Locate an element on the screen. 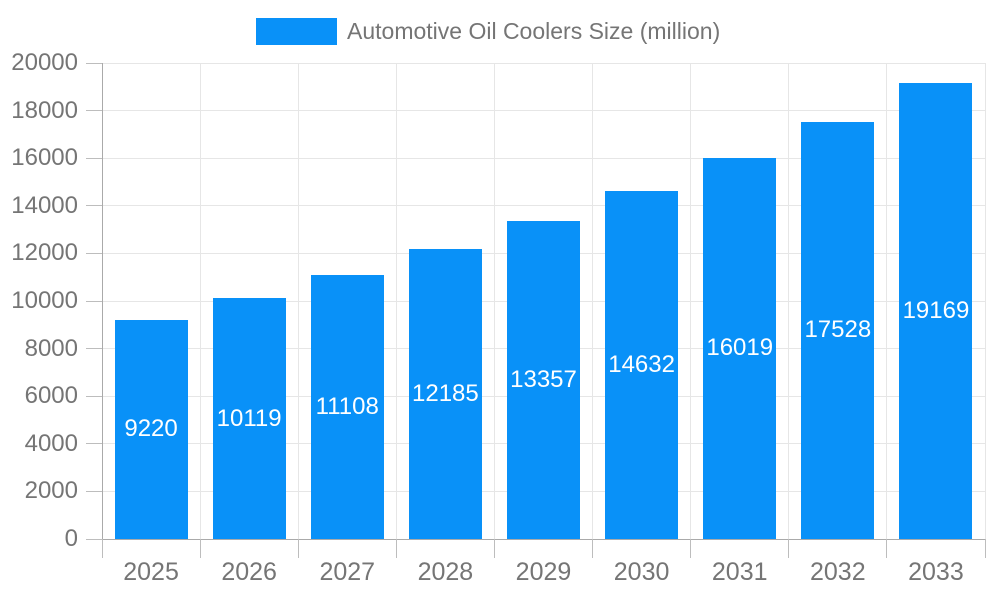 The width and height of the screenshot is (1000, 600). y-tick-label: 2000 is located at coordinates (51, 491).